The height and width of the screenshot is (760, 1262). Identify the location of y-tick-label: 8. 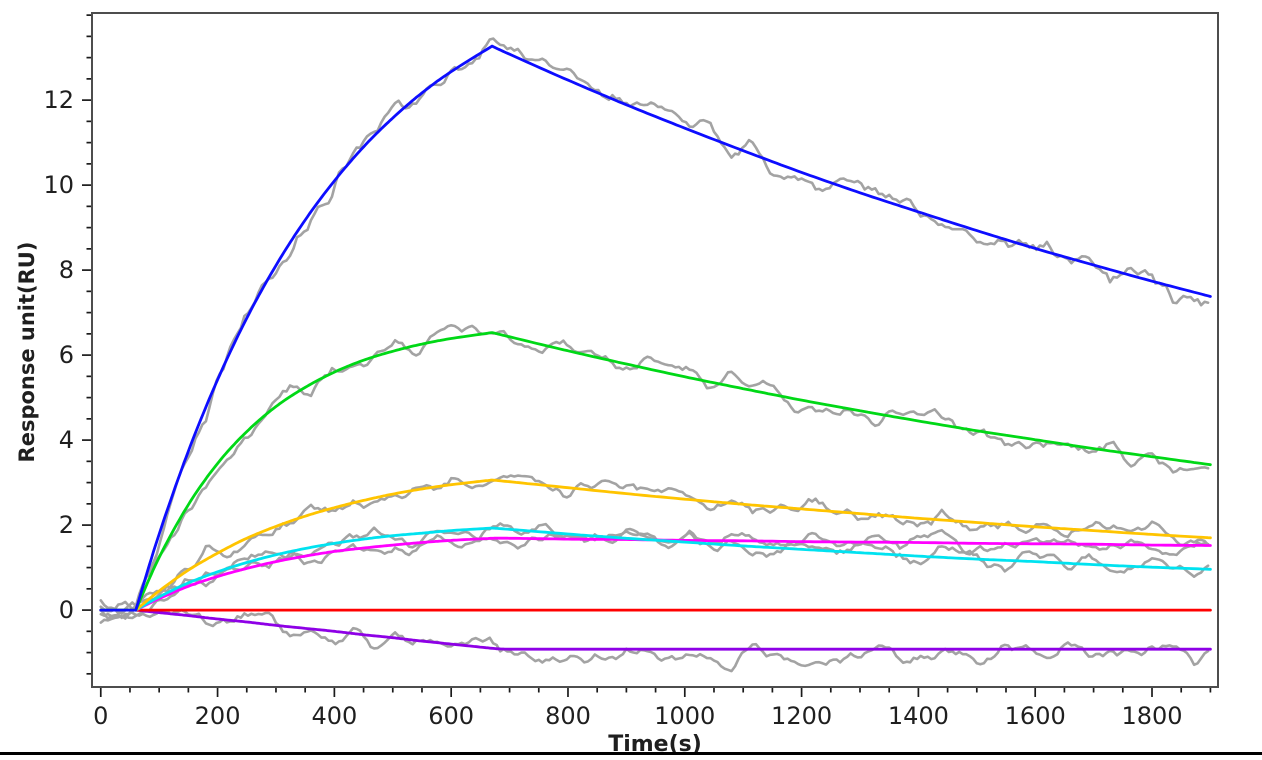
(66, 270).